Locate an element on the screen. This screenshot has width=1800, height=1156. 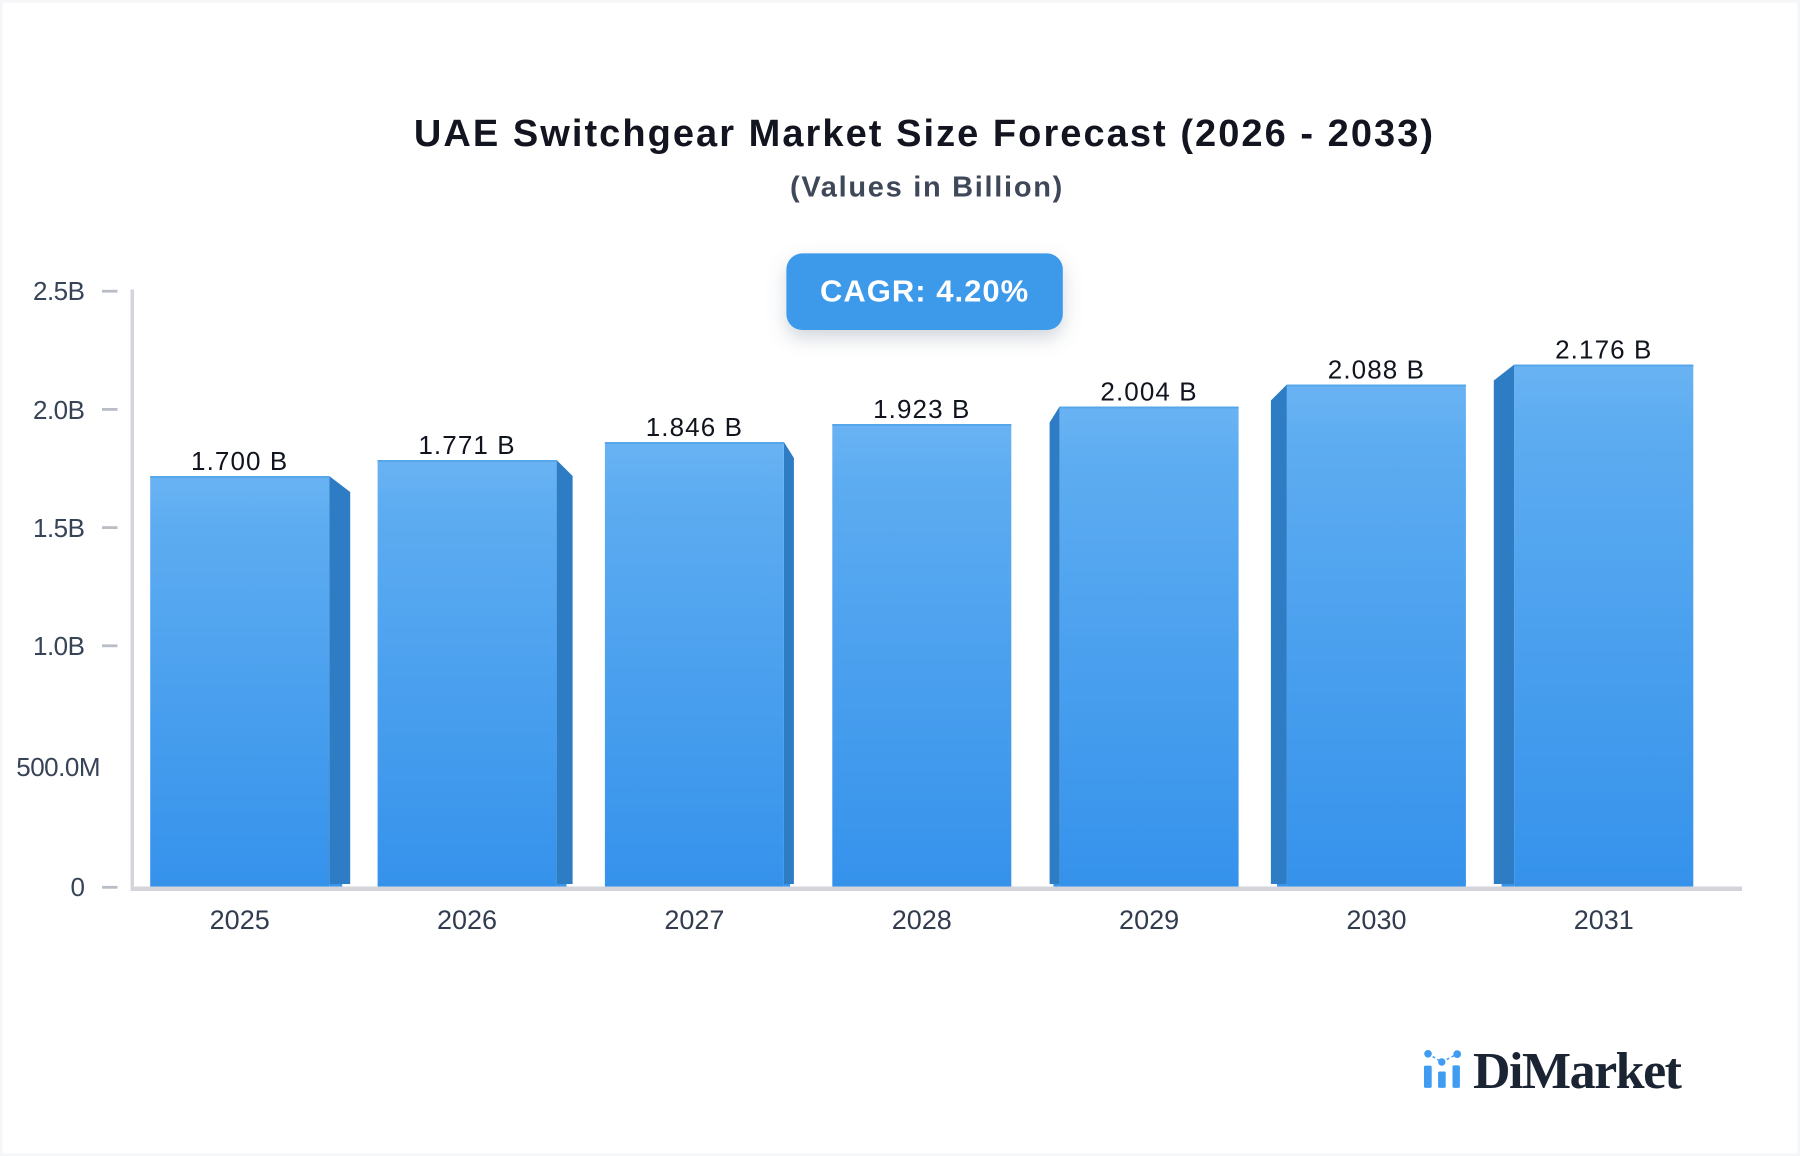
svg-text: 2030 is located at coordinates (1376, 920).